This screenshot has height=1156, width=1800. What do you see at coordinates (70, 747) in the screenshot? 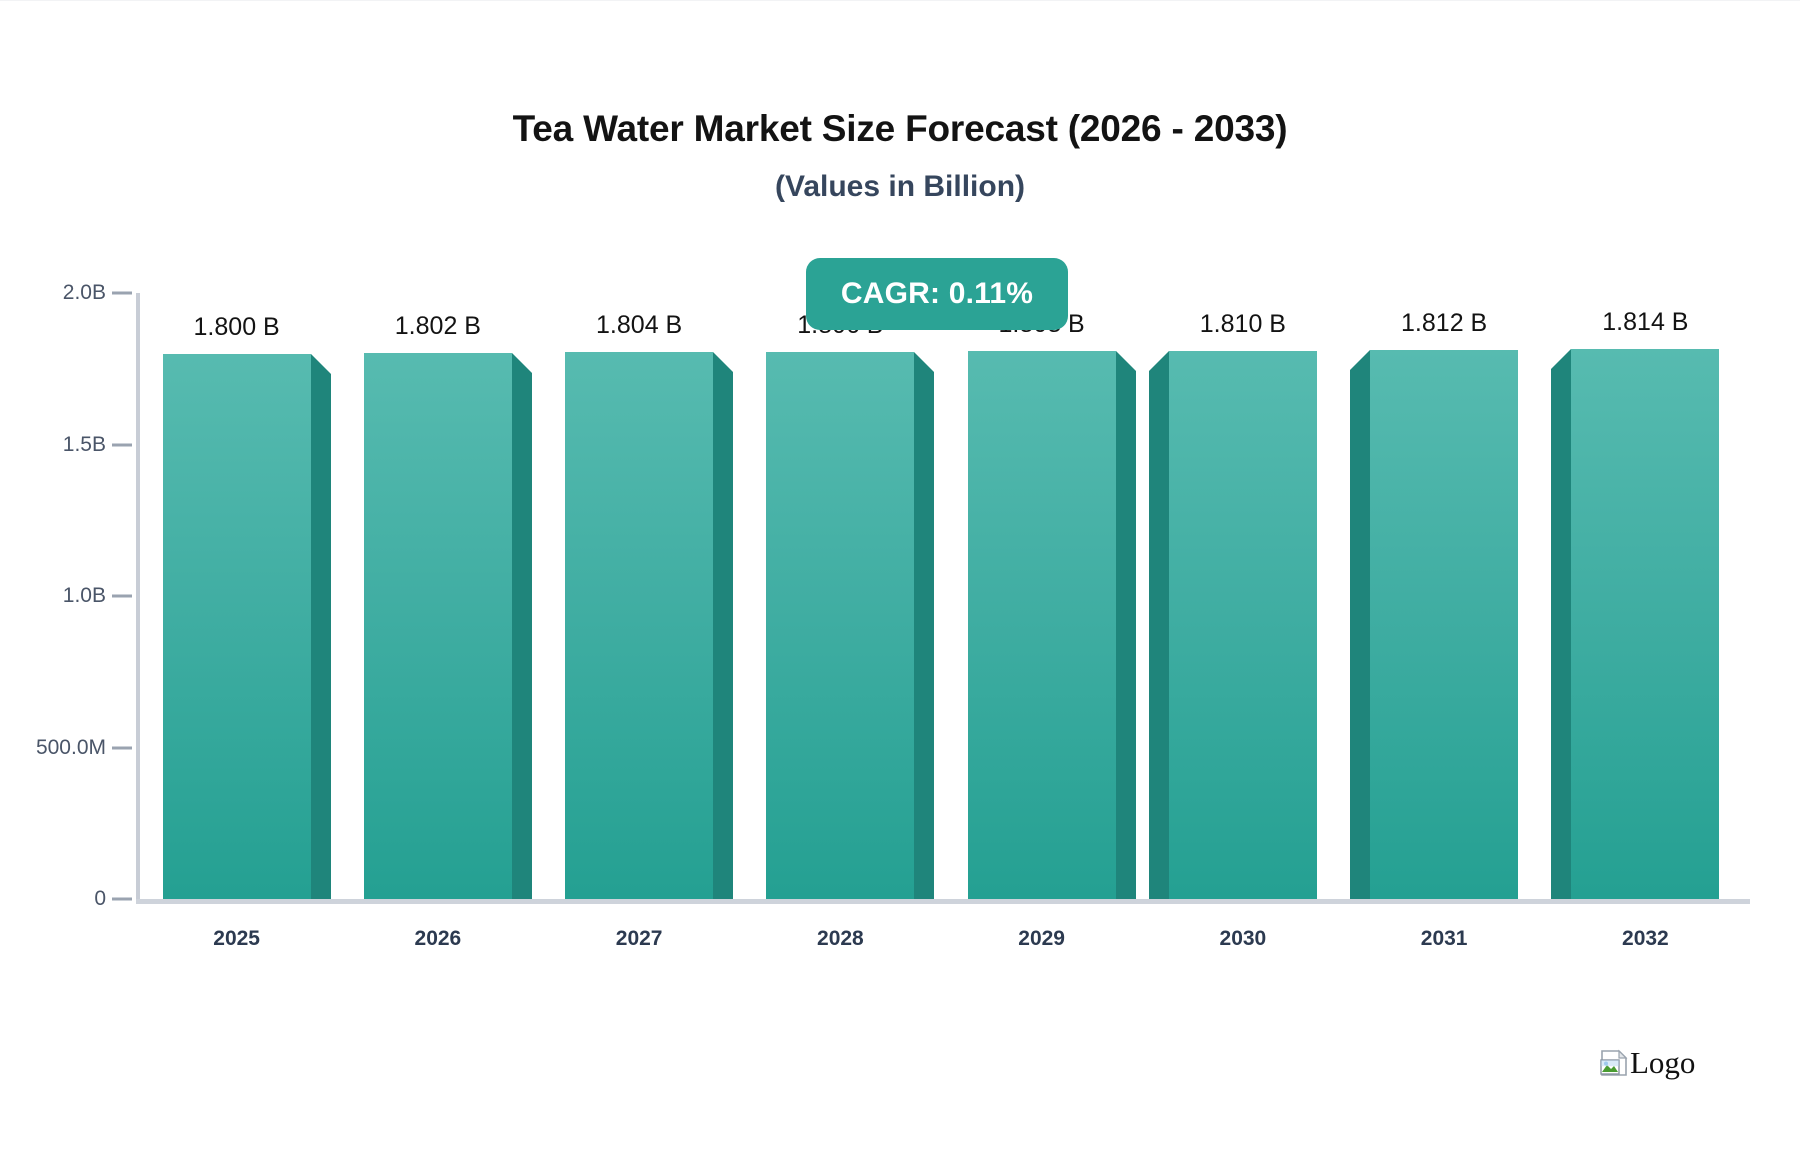
I see `y-axis-tick-label: 500.0M` at bounding box center [70, 747].